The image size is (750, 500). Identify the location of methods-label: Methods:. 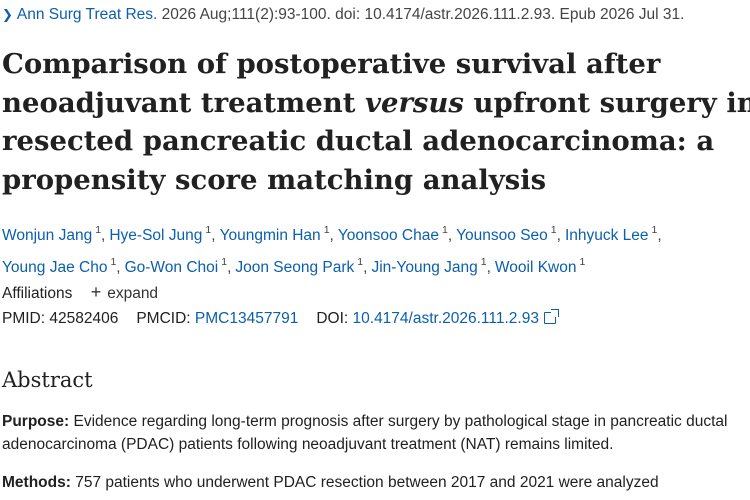
(36, 482).